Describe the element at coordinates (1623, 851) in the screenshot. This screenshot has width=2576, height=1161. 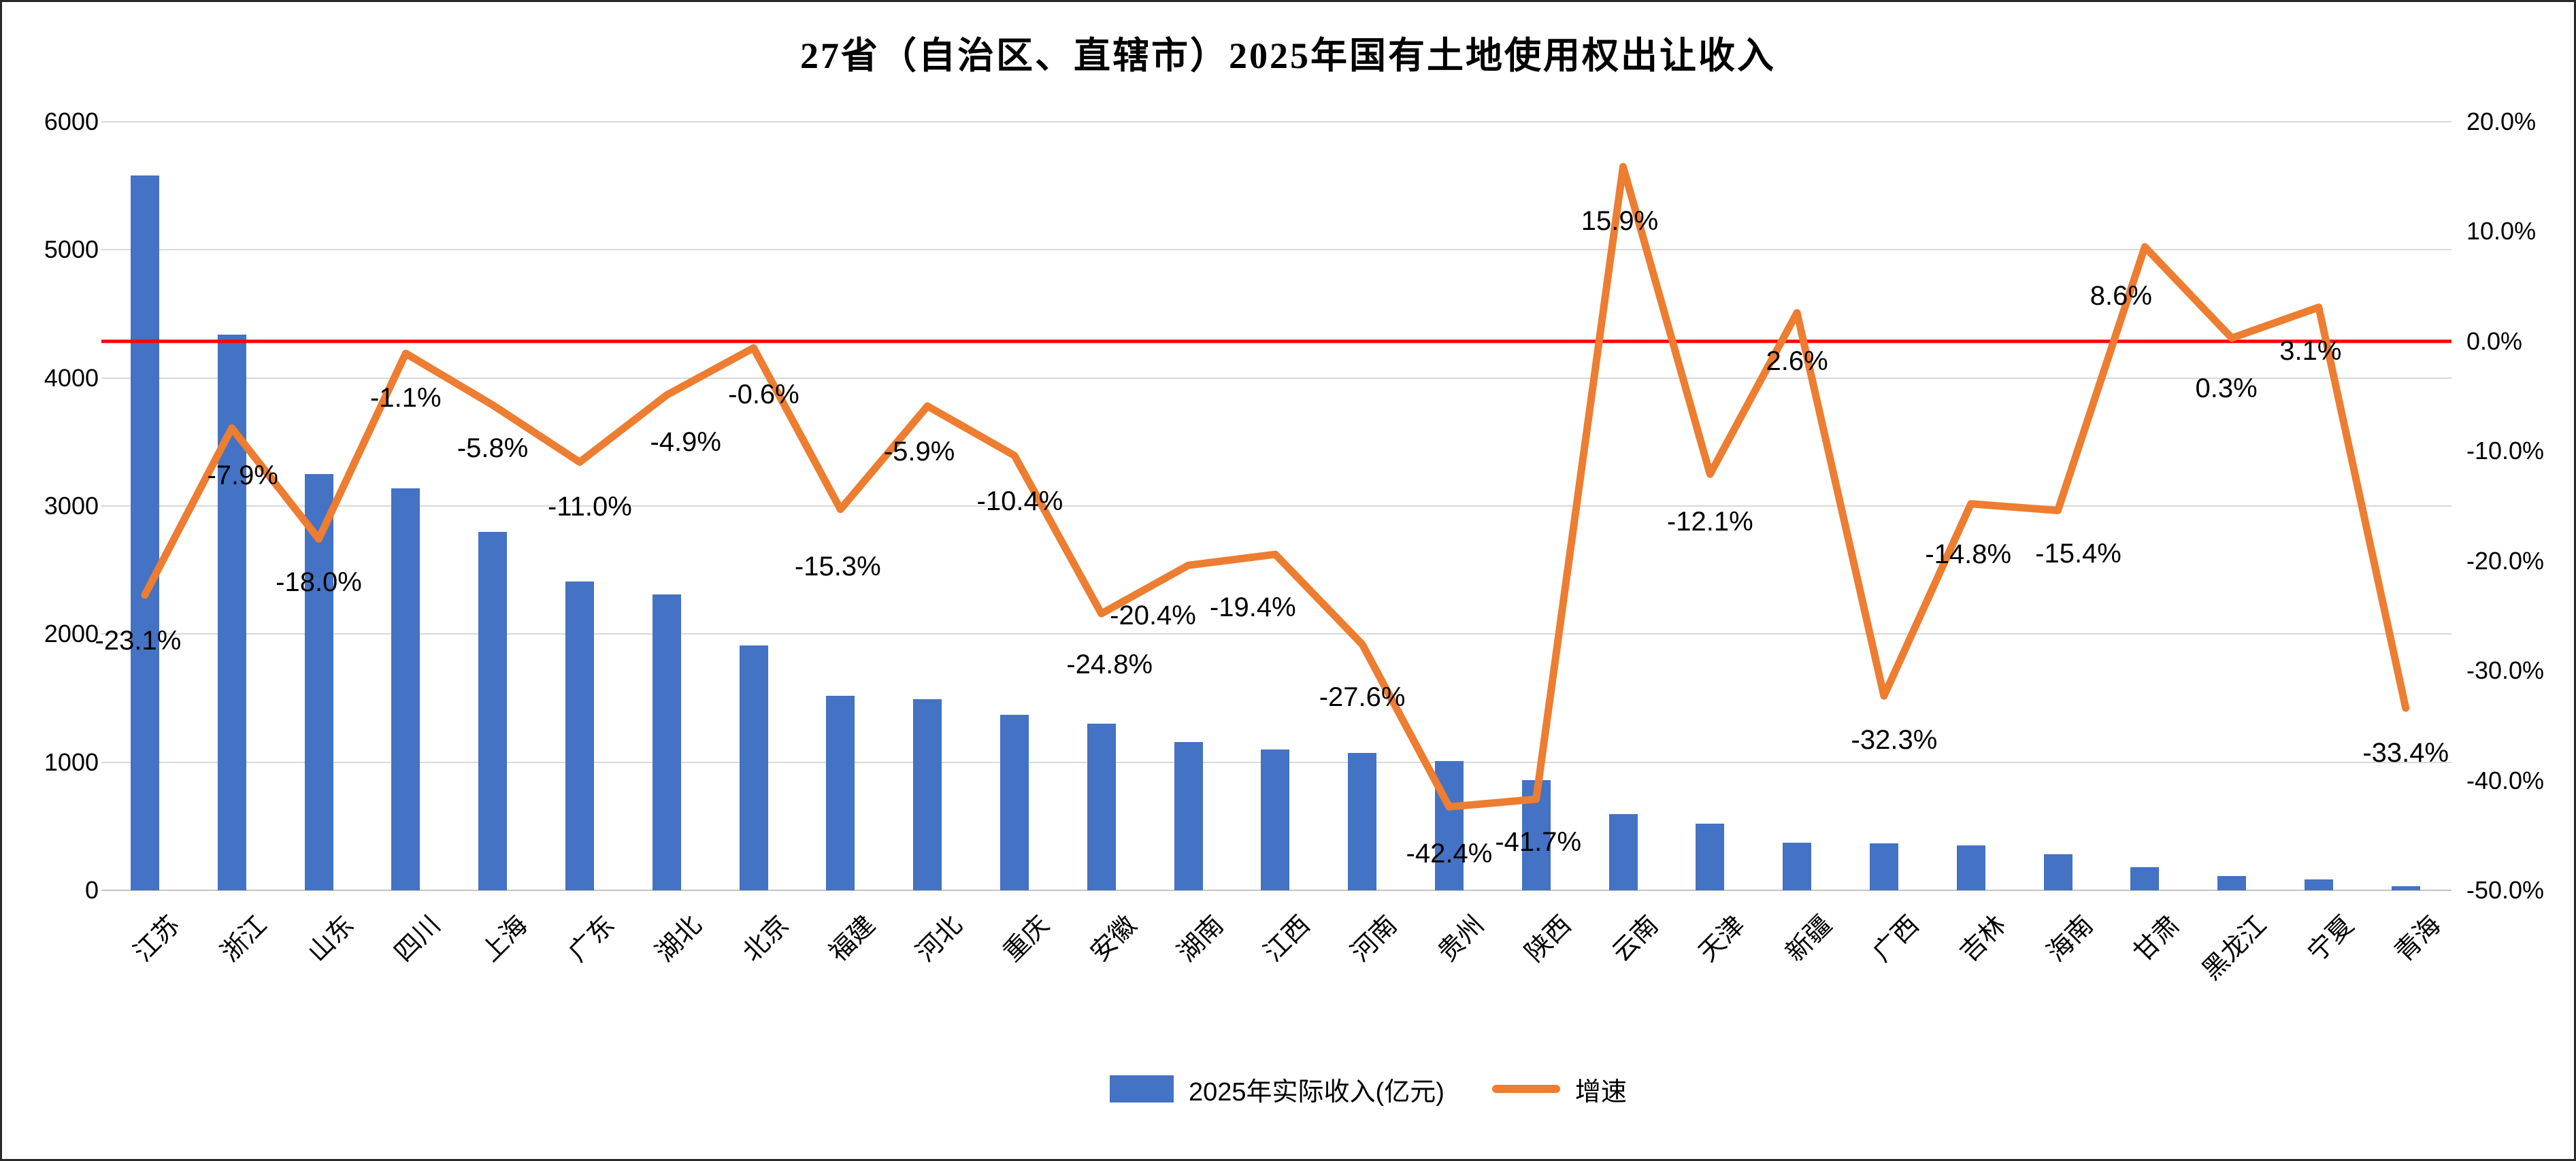
I see `revenue-bar-云南` at that location.